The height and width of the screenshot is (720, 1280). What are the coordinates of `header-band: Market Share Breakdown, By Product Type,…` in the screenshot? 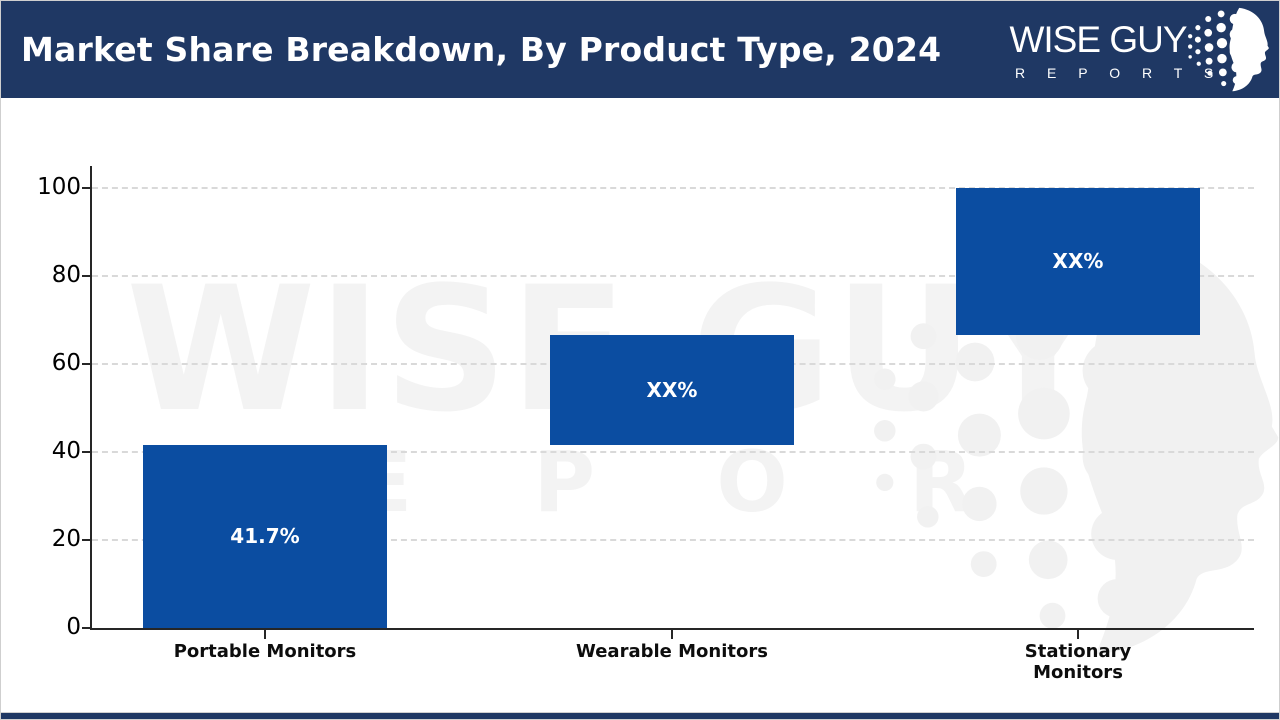 It's located at (640, 49).